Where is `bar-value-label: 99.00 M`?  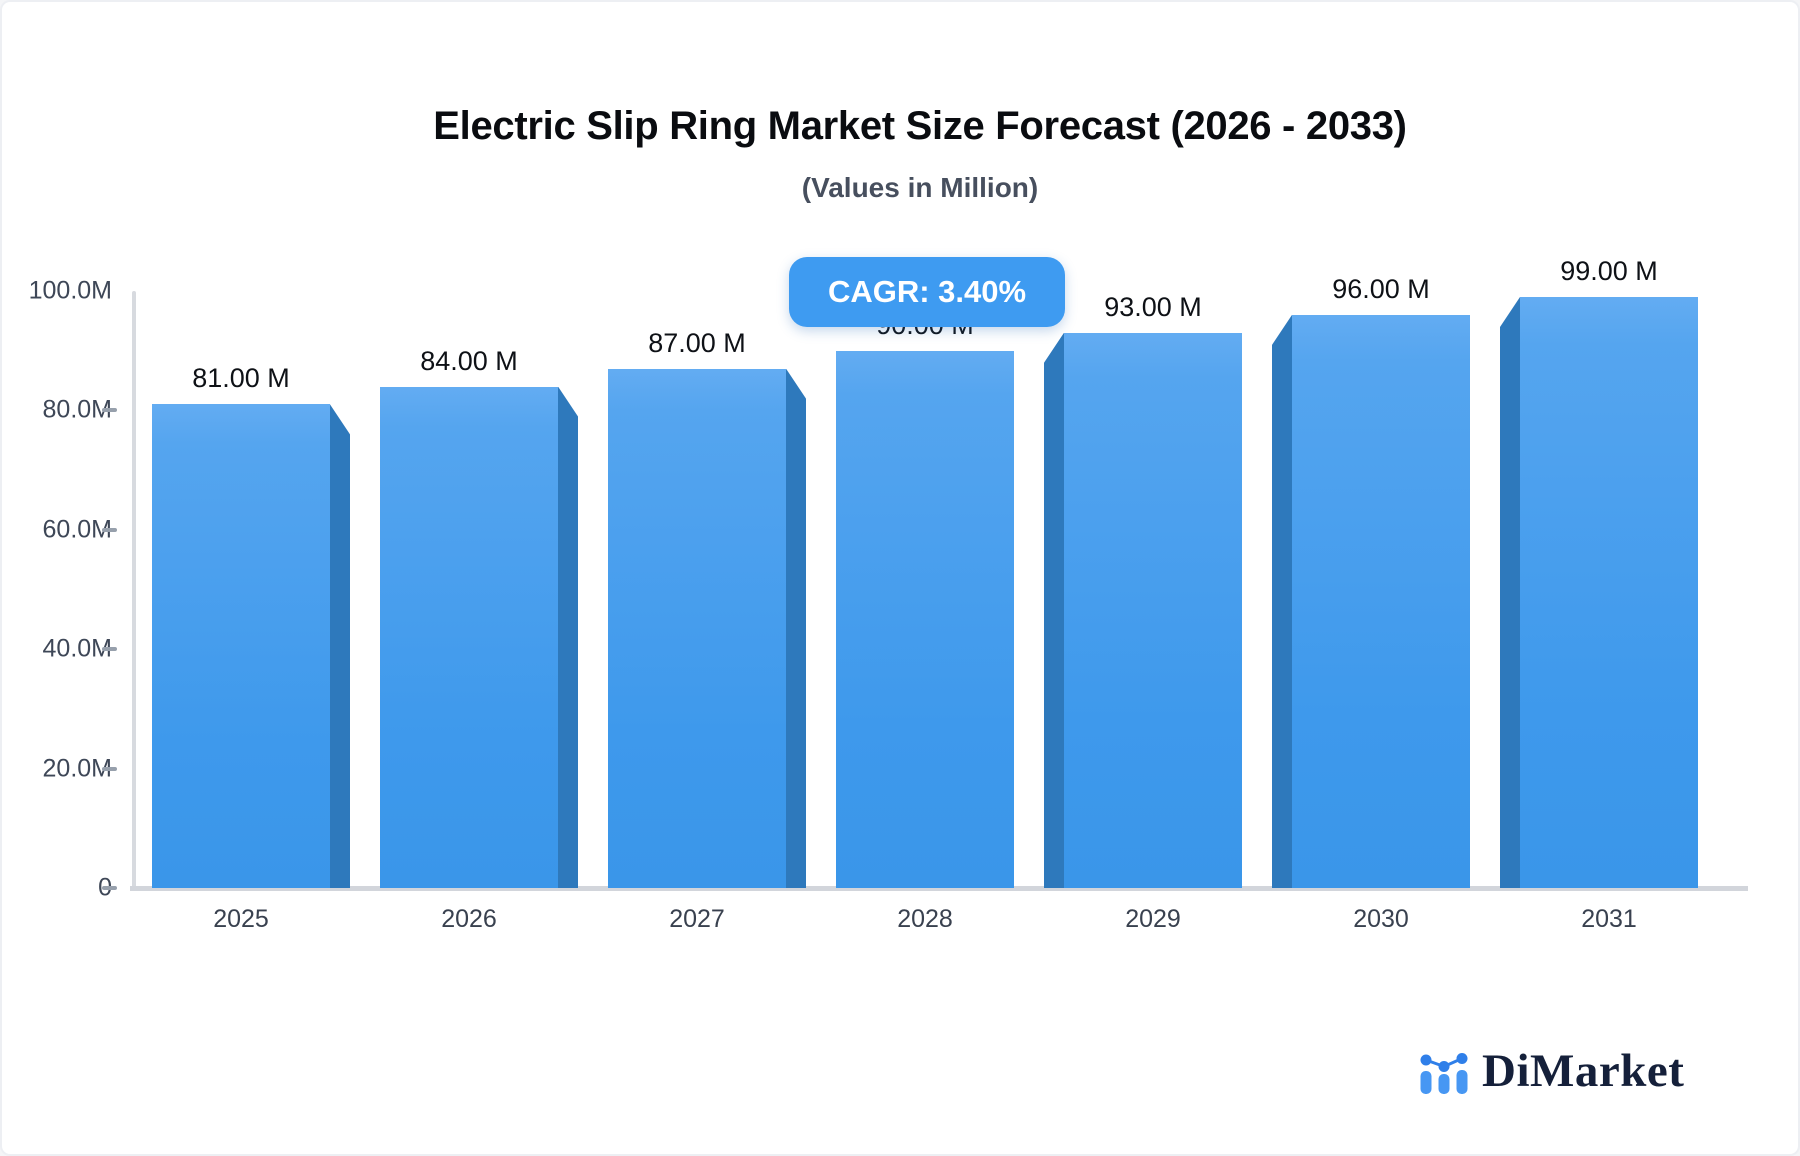
bar-value-label: 99.00 M is located at coordinates (1609, 270).